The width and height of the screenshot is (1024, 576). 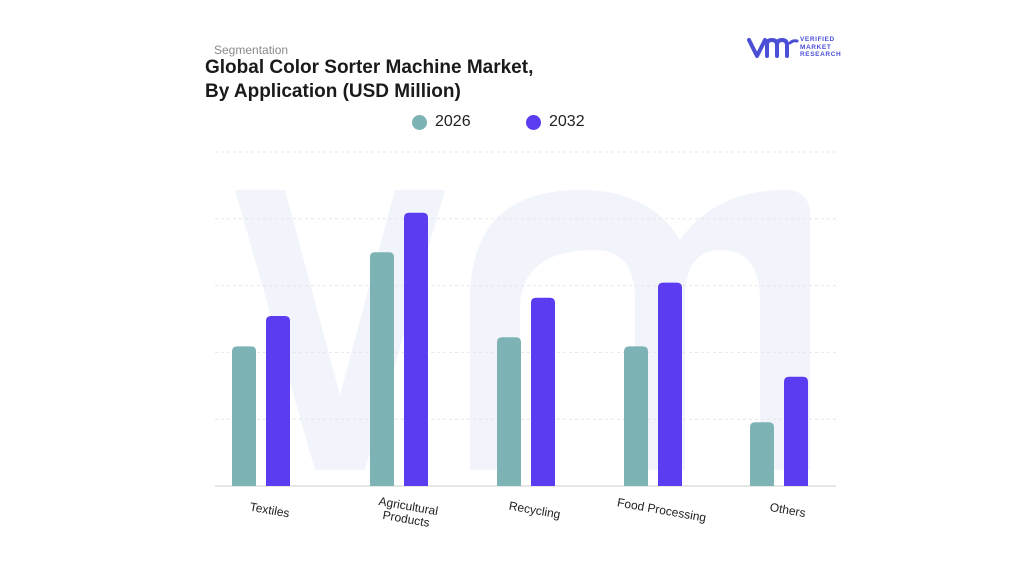 What do you see at coordinates (369, 67) in the screenshot?
I see `chart-title-line-1: Global Color Sorter Machine Market,` at bounding box center [369, 67].